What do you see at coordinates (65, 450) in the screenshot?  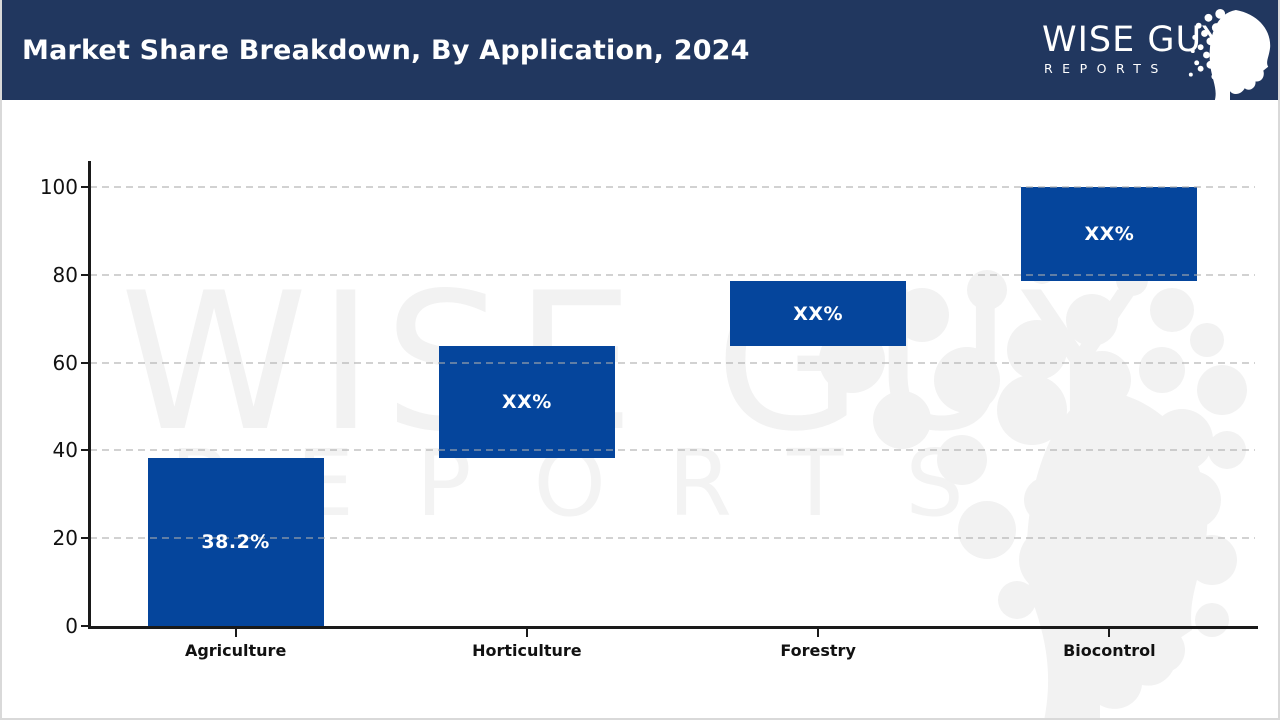 I see `y-tick-label: 40` at bounding box center [65, 450].